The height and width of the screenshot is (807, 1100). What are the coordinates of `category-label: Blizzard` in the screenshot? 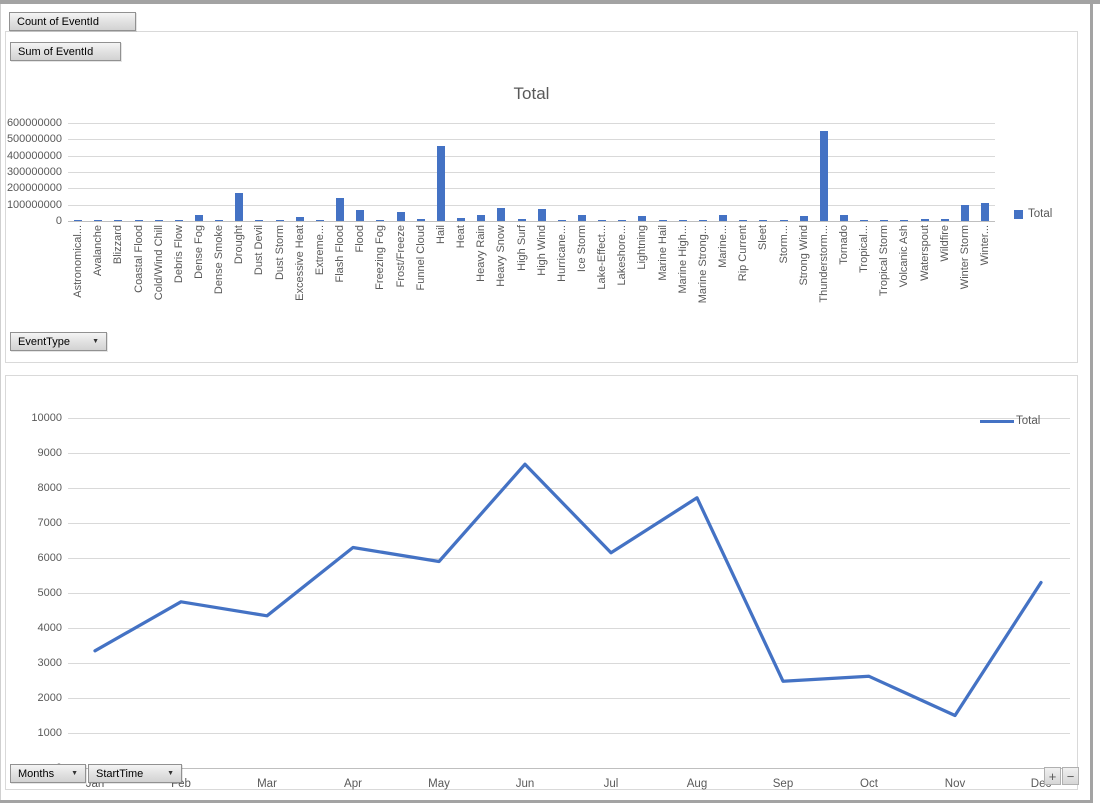 It's located at (118, 245).